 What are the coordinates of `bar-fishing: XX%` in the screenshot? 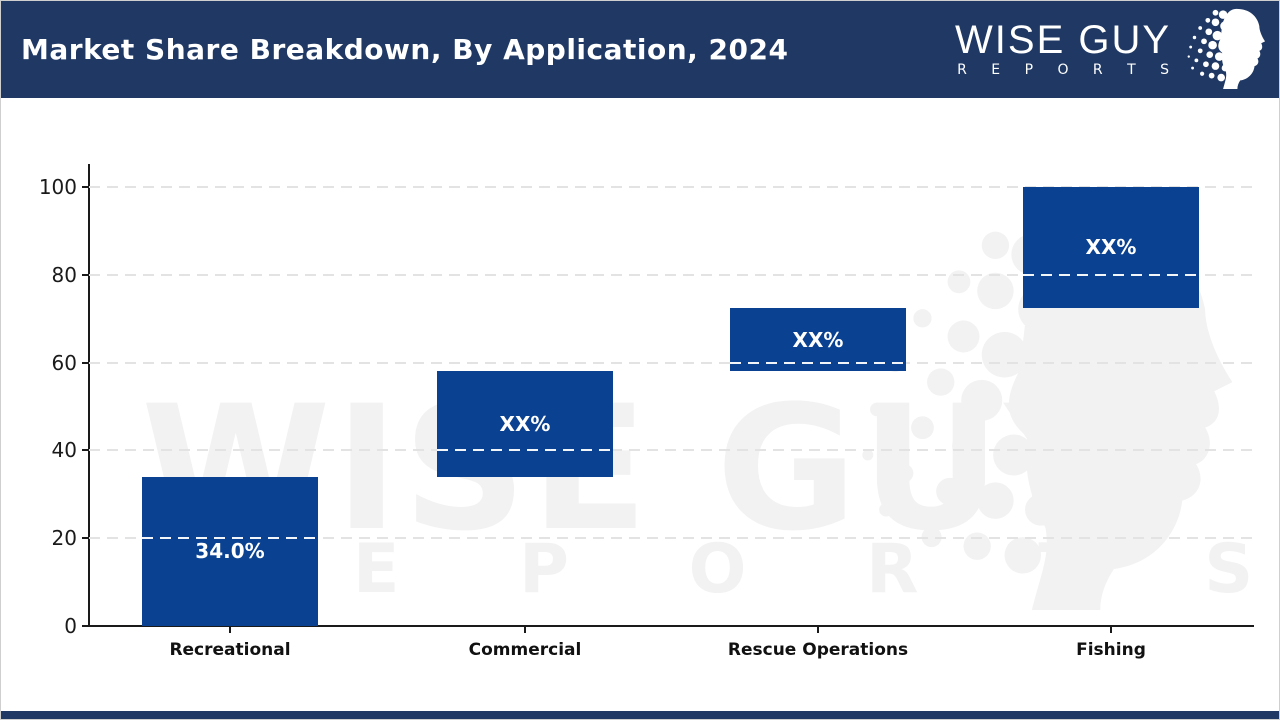 It's located at (1111, 247).